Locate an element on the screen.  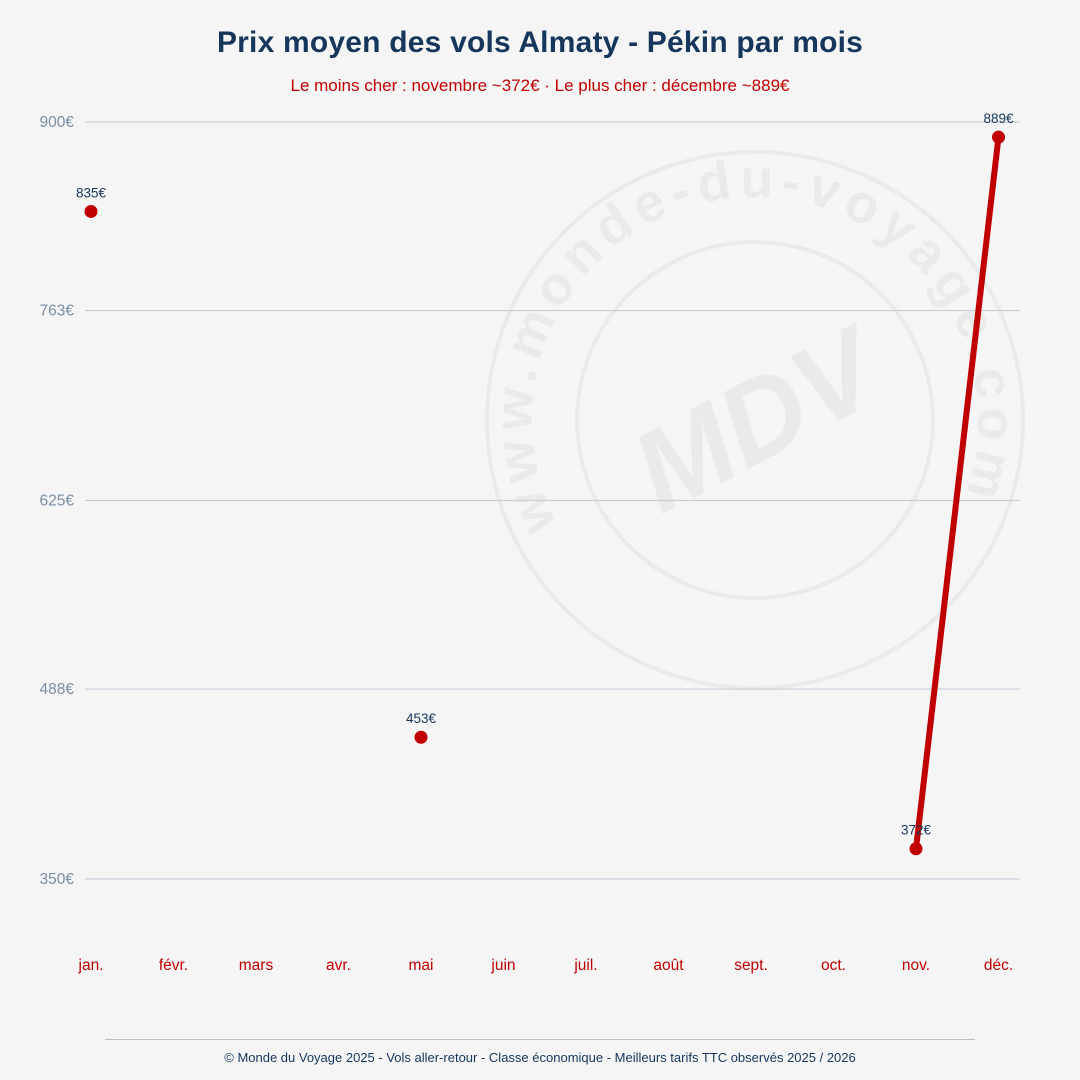
data-point-label: 889€ is located at coordinates (998, 118).